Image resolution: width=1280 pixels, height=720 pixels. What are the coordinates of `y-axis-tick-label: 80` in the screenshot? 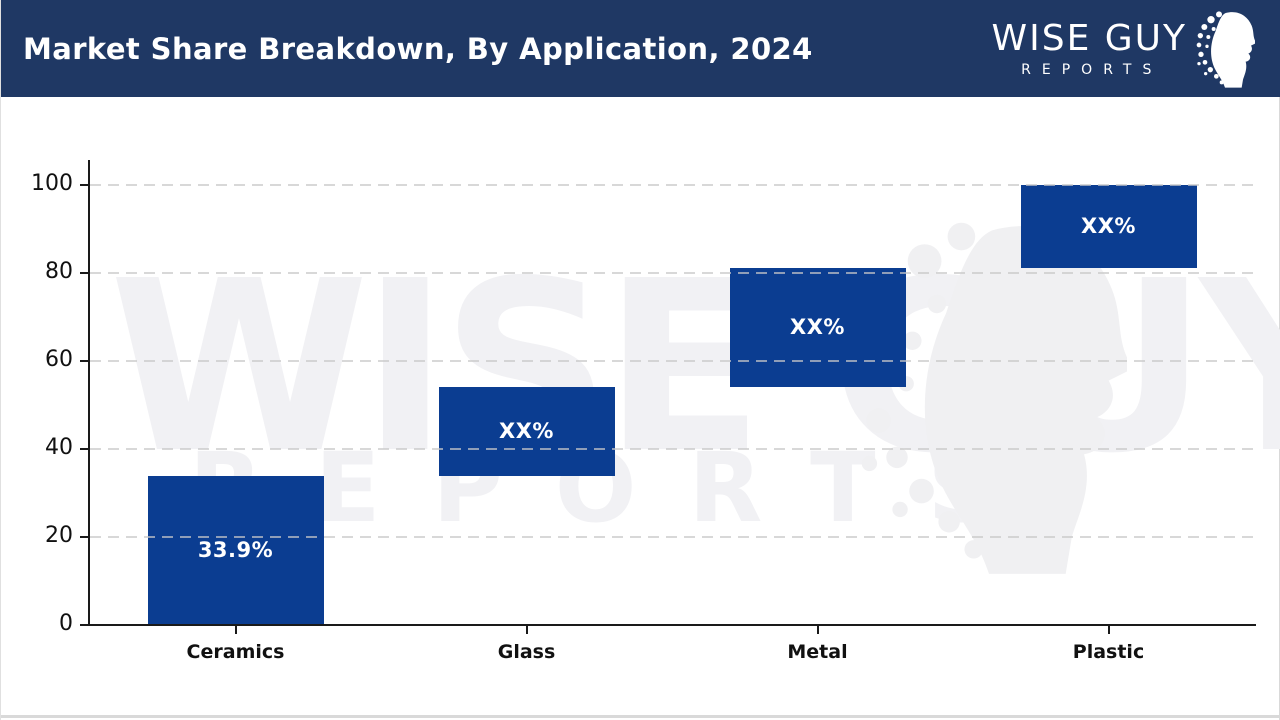 It's located at (59, 271).